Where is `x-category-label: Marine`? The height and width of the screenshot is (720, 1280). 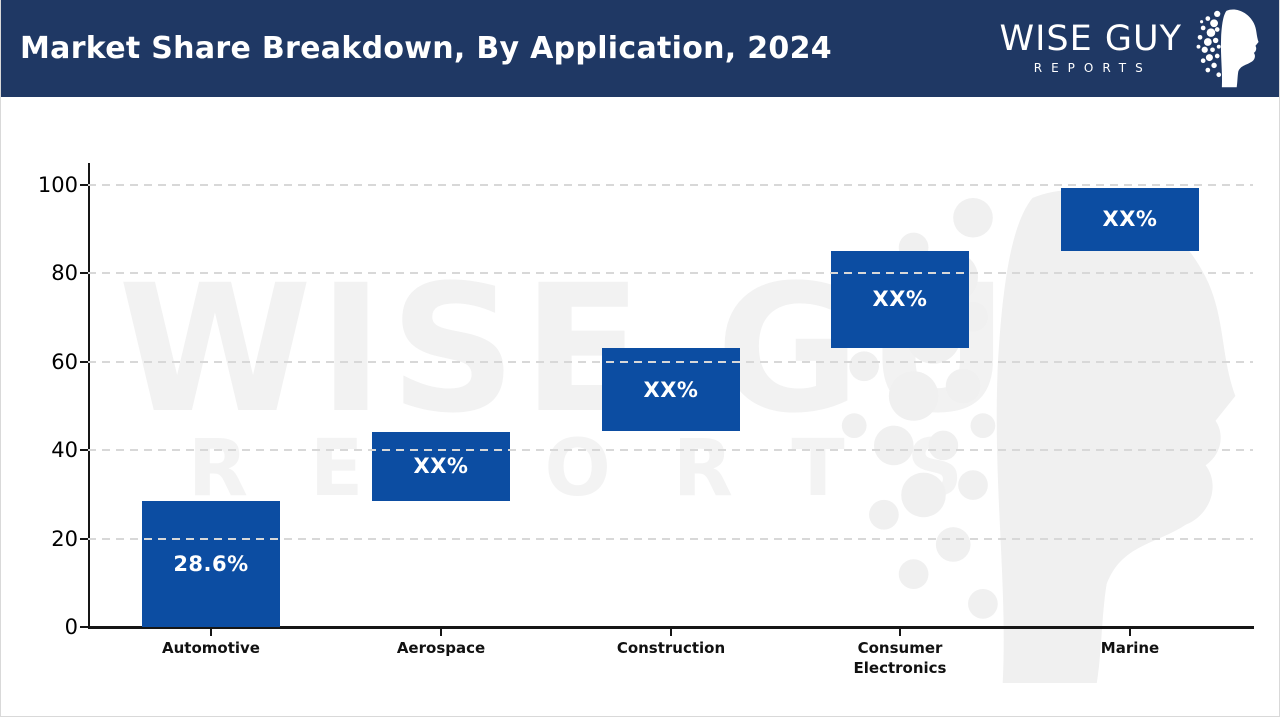
x-category-label: Marine is located at coordinates (1130, 648).